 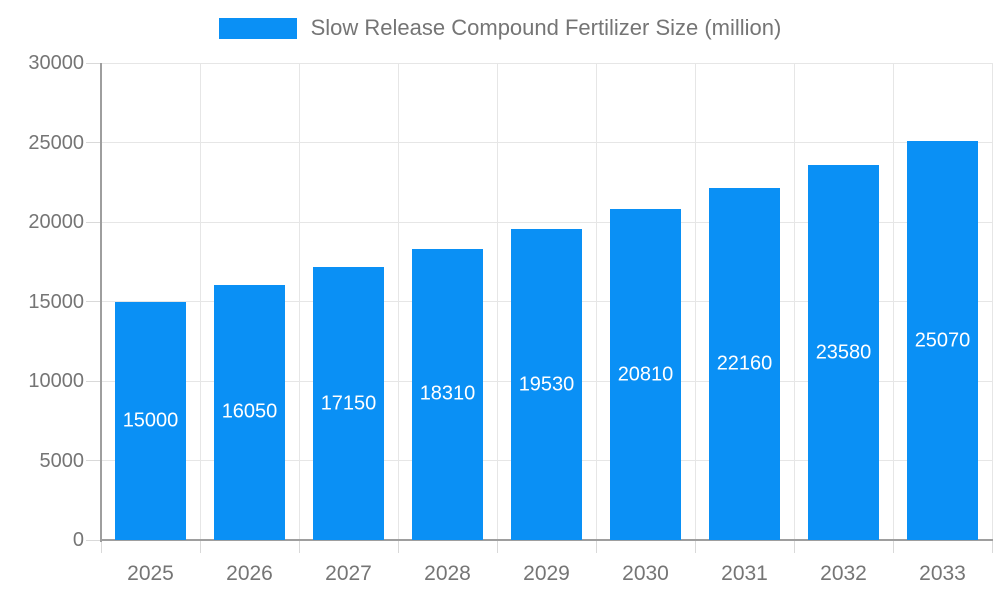 I want to click on bar: 16050, so click(x=249, y=412).